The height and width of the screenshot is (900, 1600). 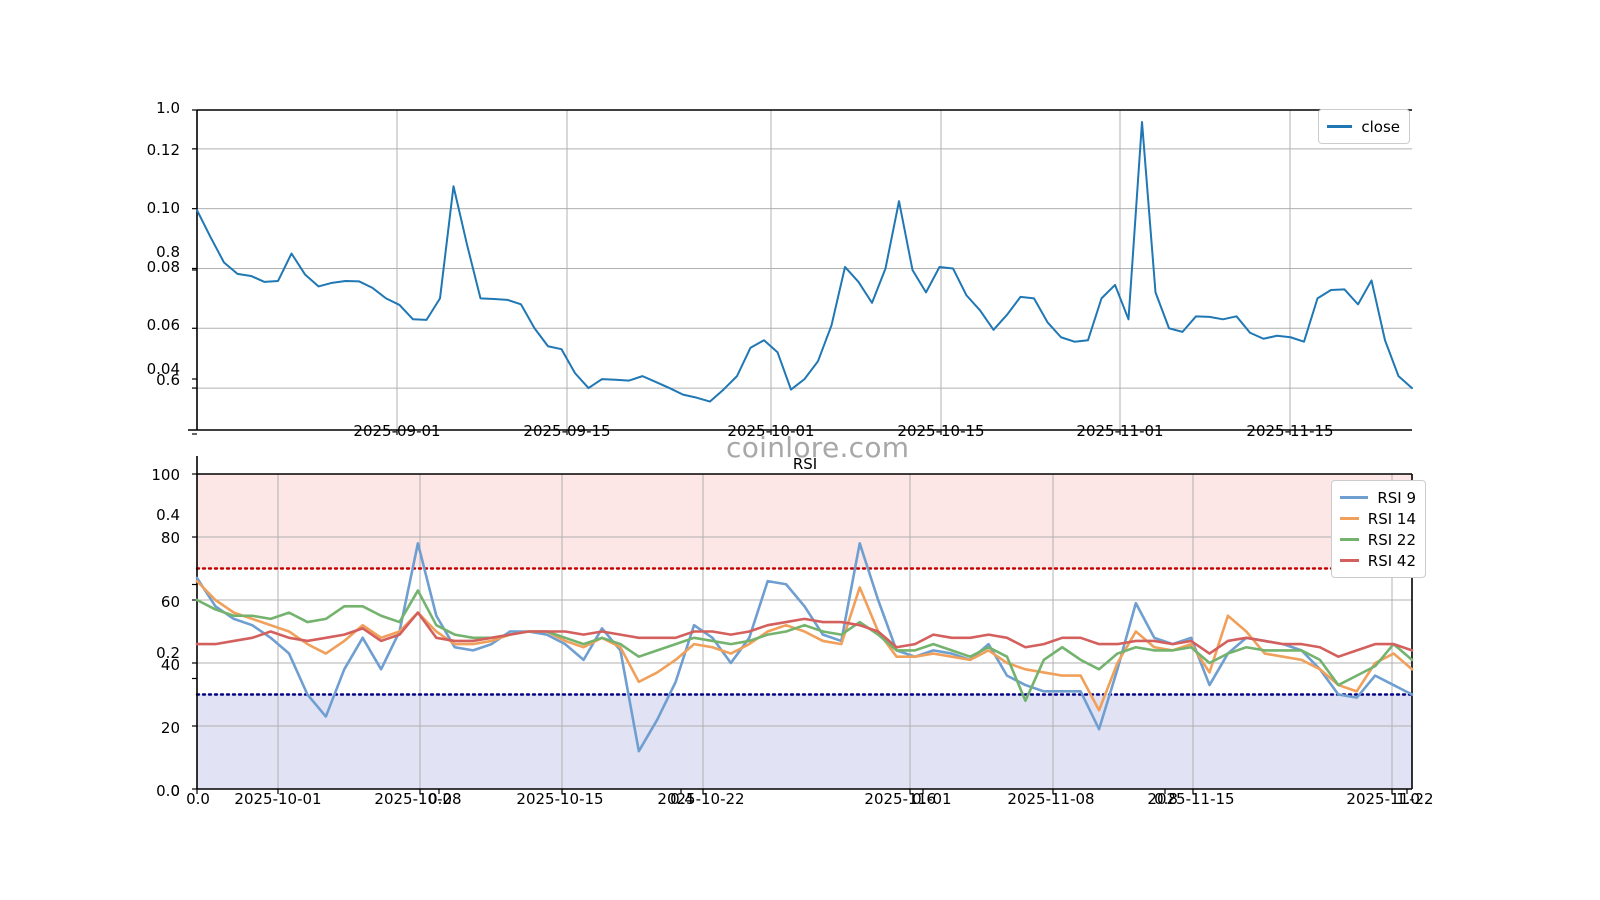 I want to click on price-xtick: 2025-11-01, so click(x=1120, y=431).